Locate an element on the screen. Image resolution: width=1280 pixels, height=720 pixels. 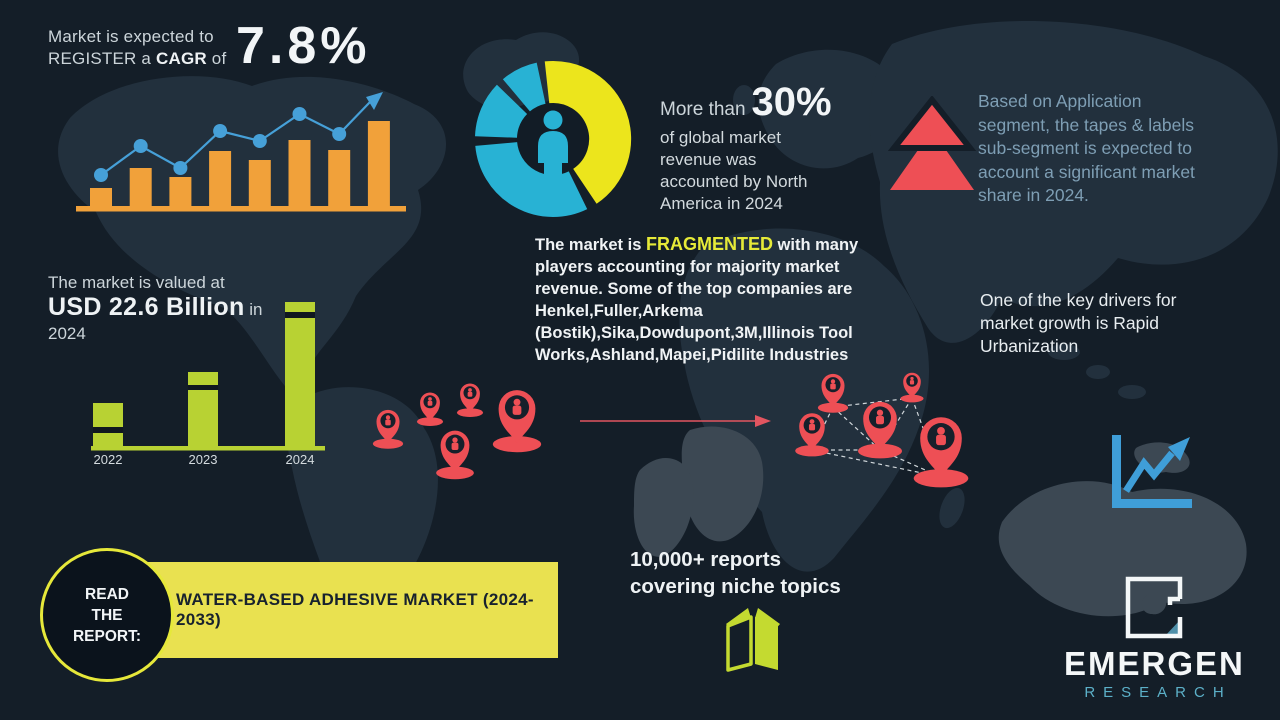
report-banner: WATER-BASED ADHESIVE MARKET (2024-2033) is located at coordinates (352, 610).